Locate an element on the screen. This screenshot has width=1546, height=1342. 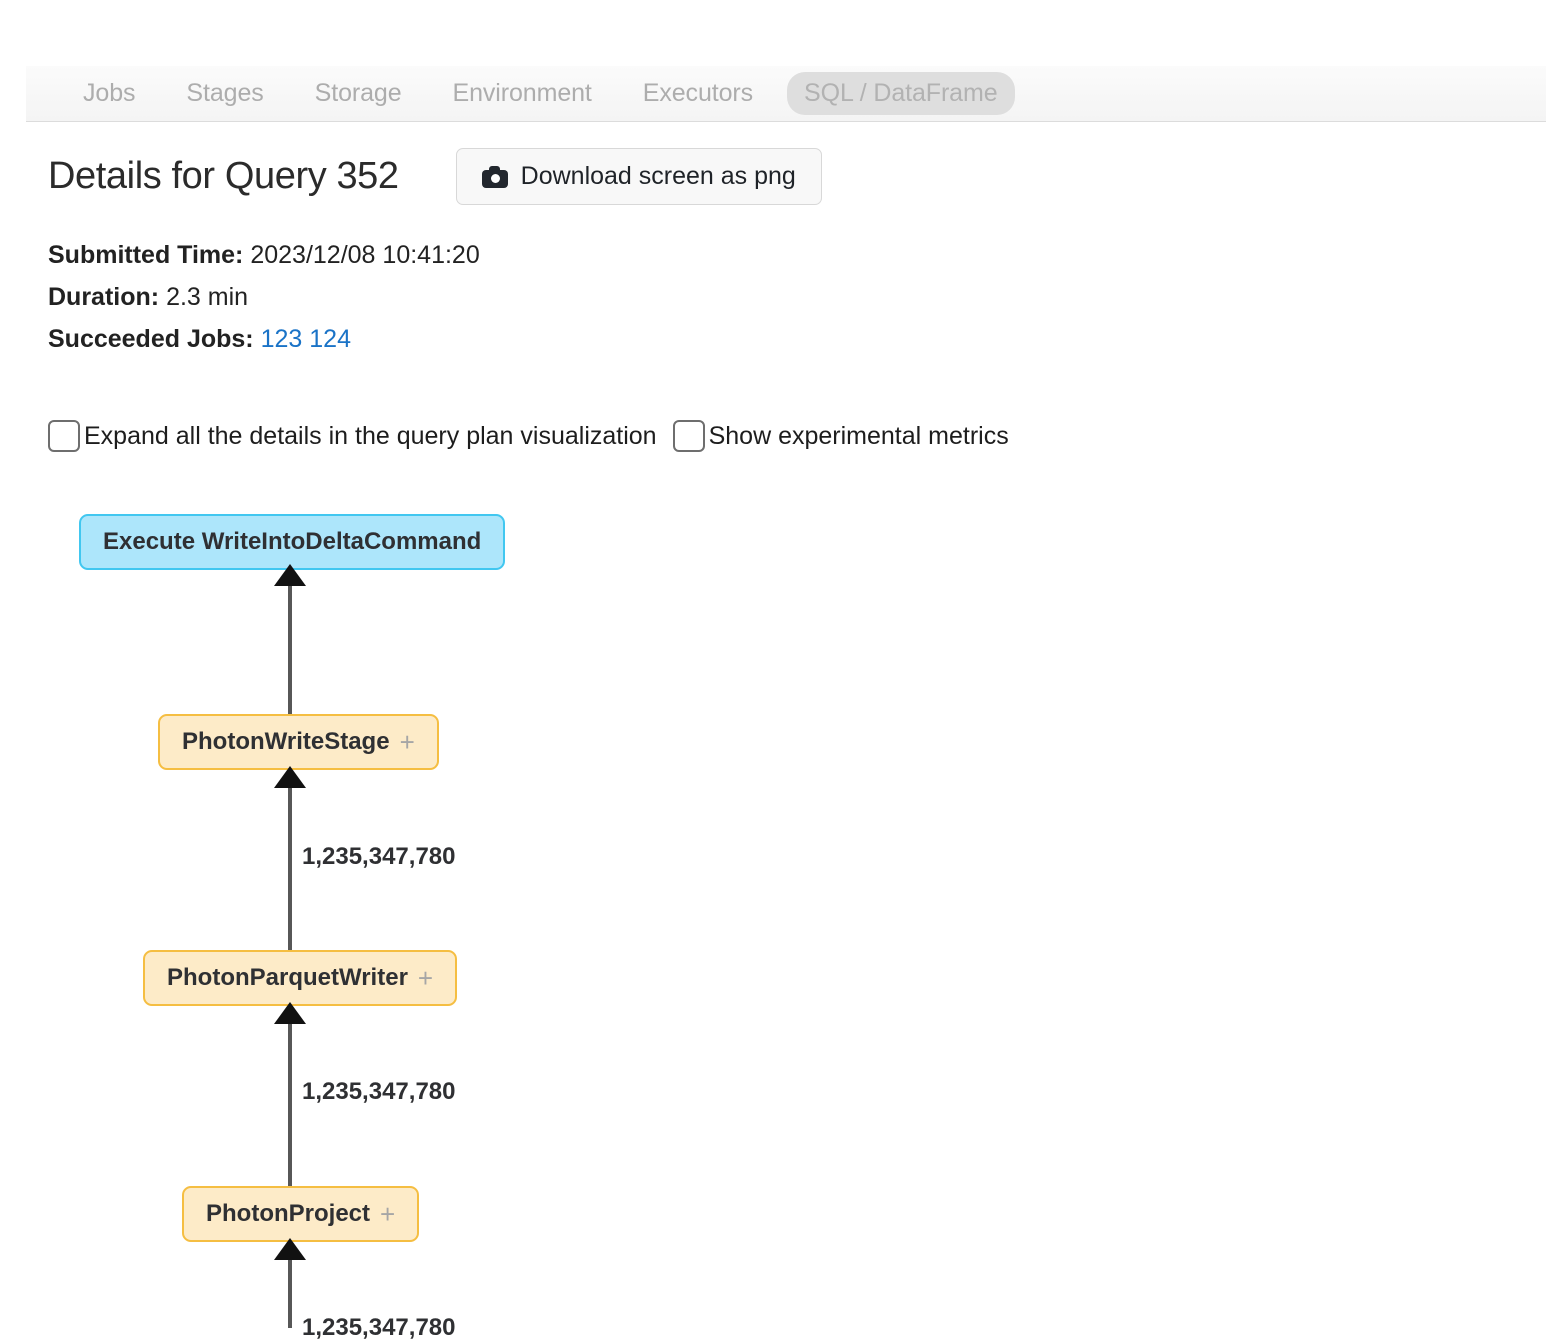
download-button-label: Download screen as png is located at coordinates (658, 176).